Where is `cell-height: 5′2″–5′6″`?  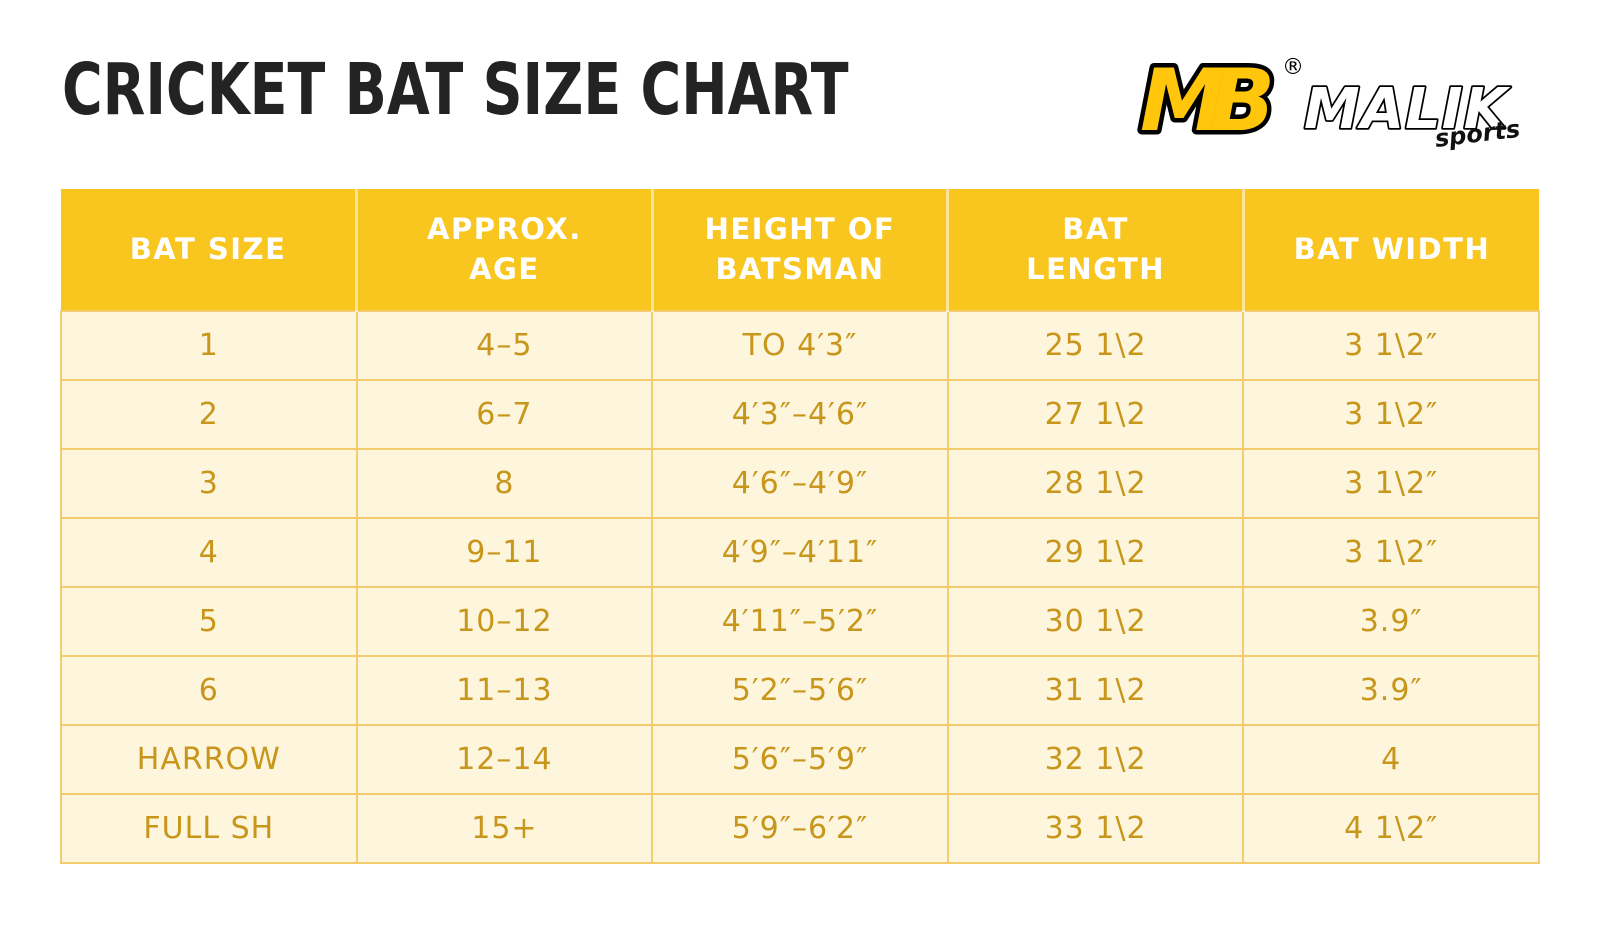
cell-height: 5′2″–5′6″ is located at coordinates (800, 690).